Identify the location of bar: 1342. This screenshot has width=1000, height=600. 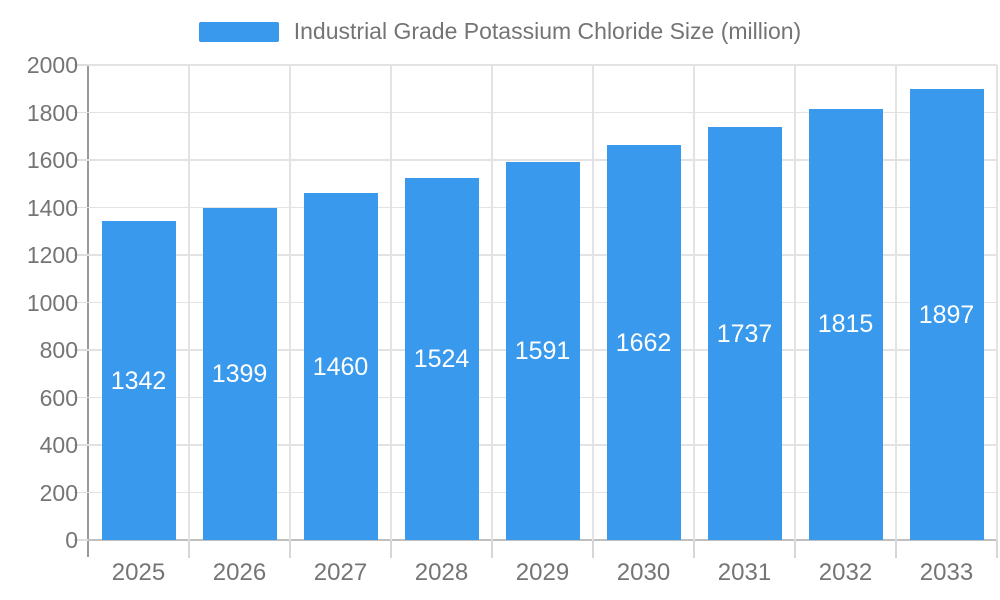
(138, 380).